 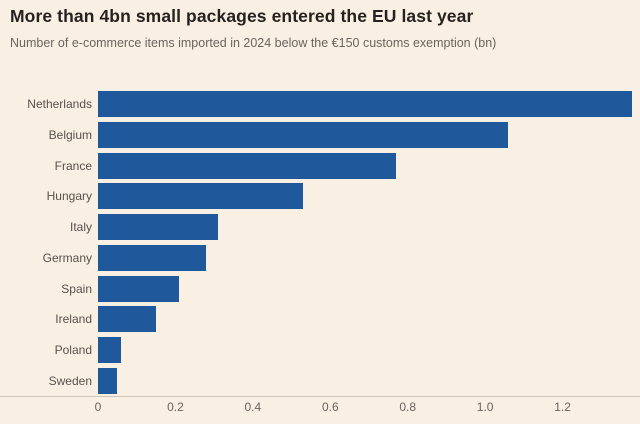 What do you see at coordinates (201, 196) in the screenshot?
I see `bar-hungary` at bounding box center [201, 196].